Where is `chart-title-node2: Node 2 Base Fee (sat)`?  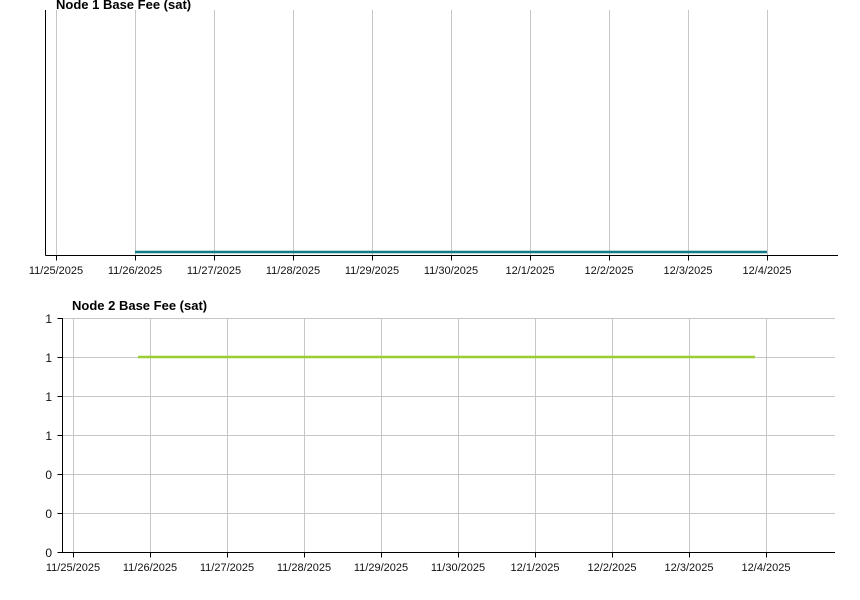
chart-title-node2: Node 2 Base Fee (sat) is located at coordinates (139, 305).